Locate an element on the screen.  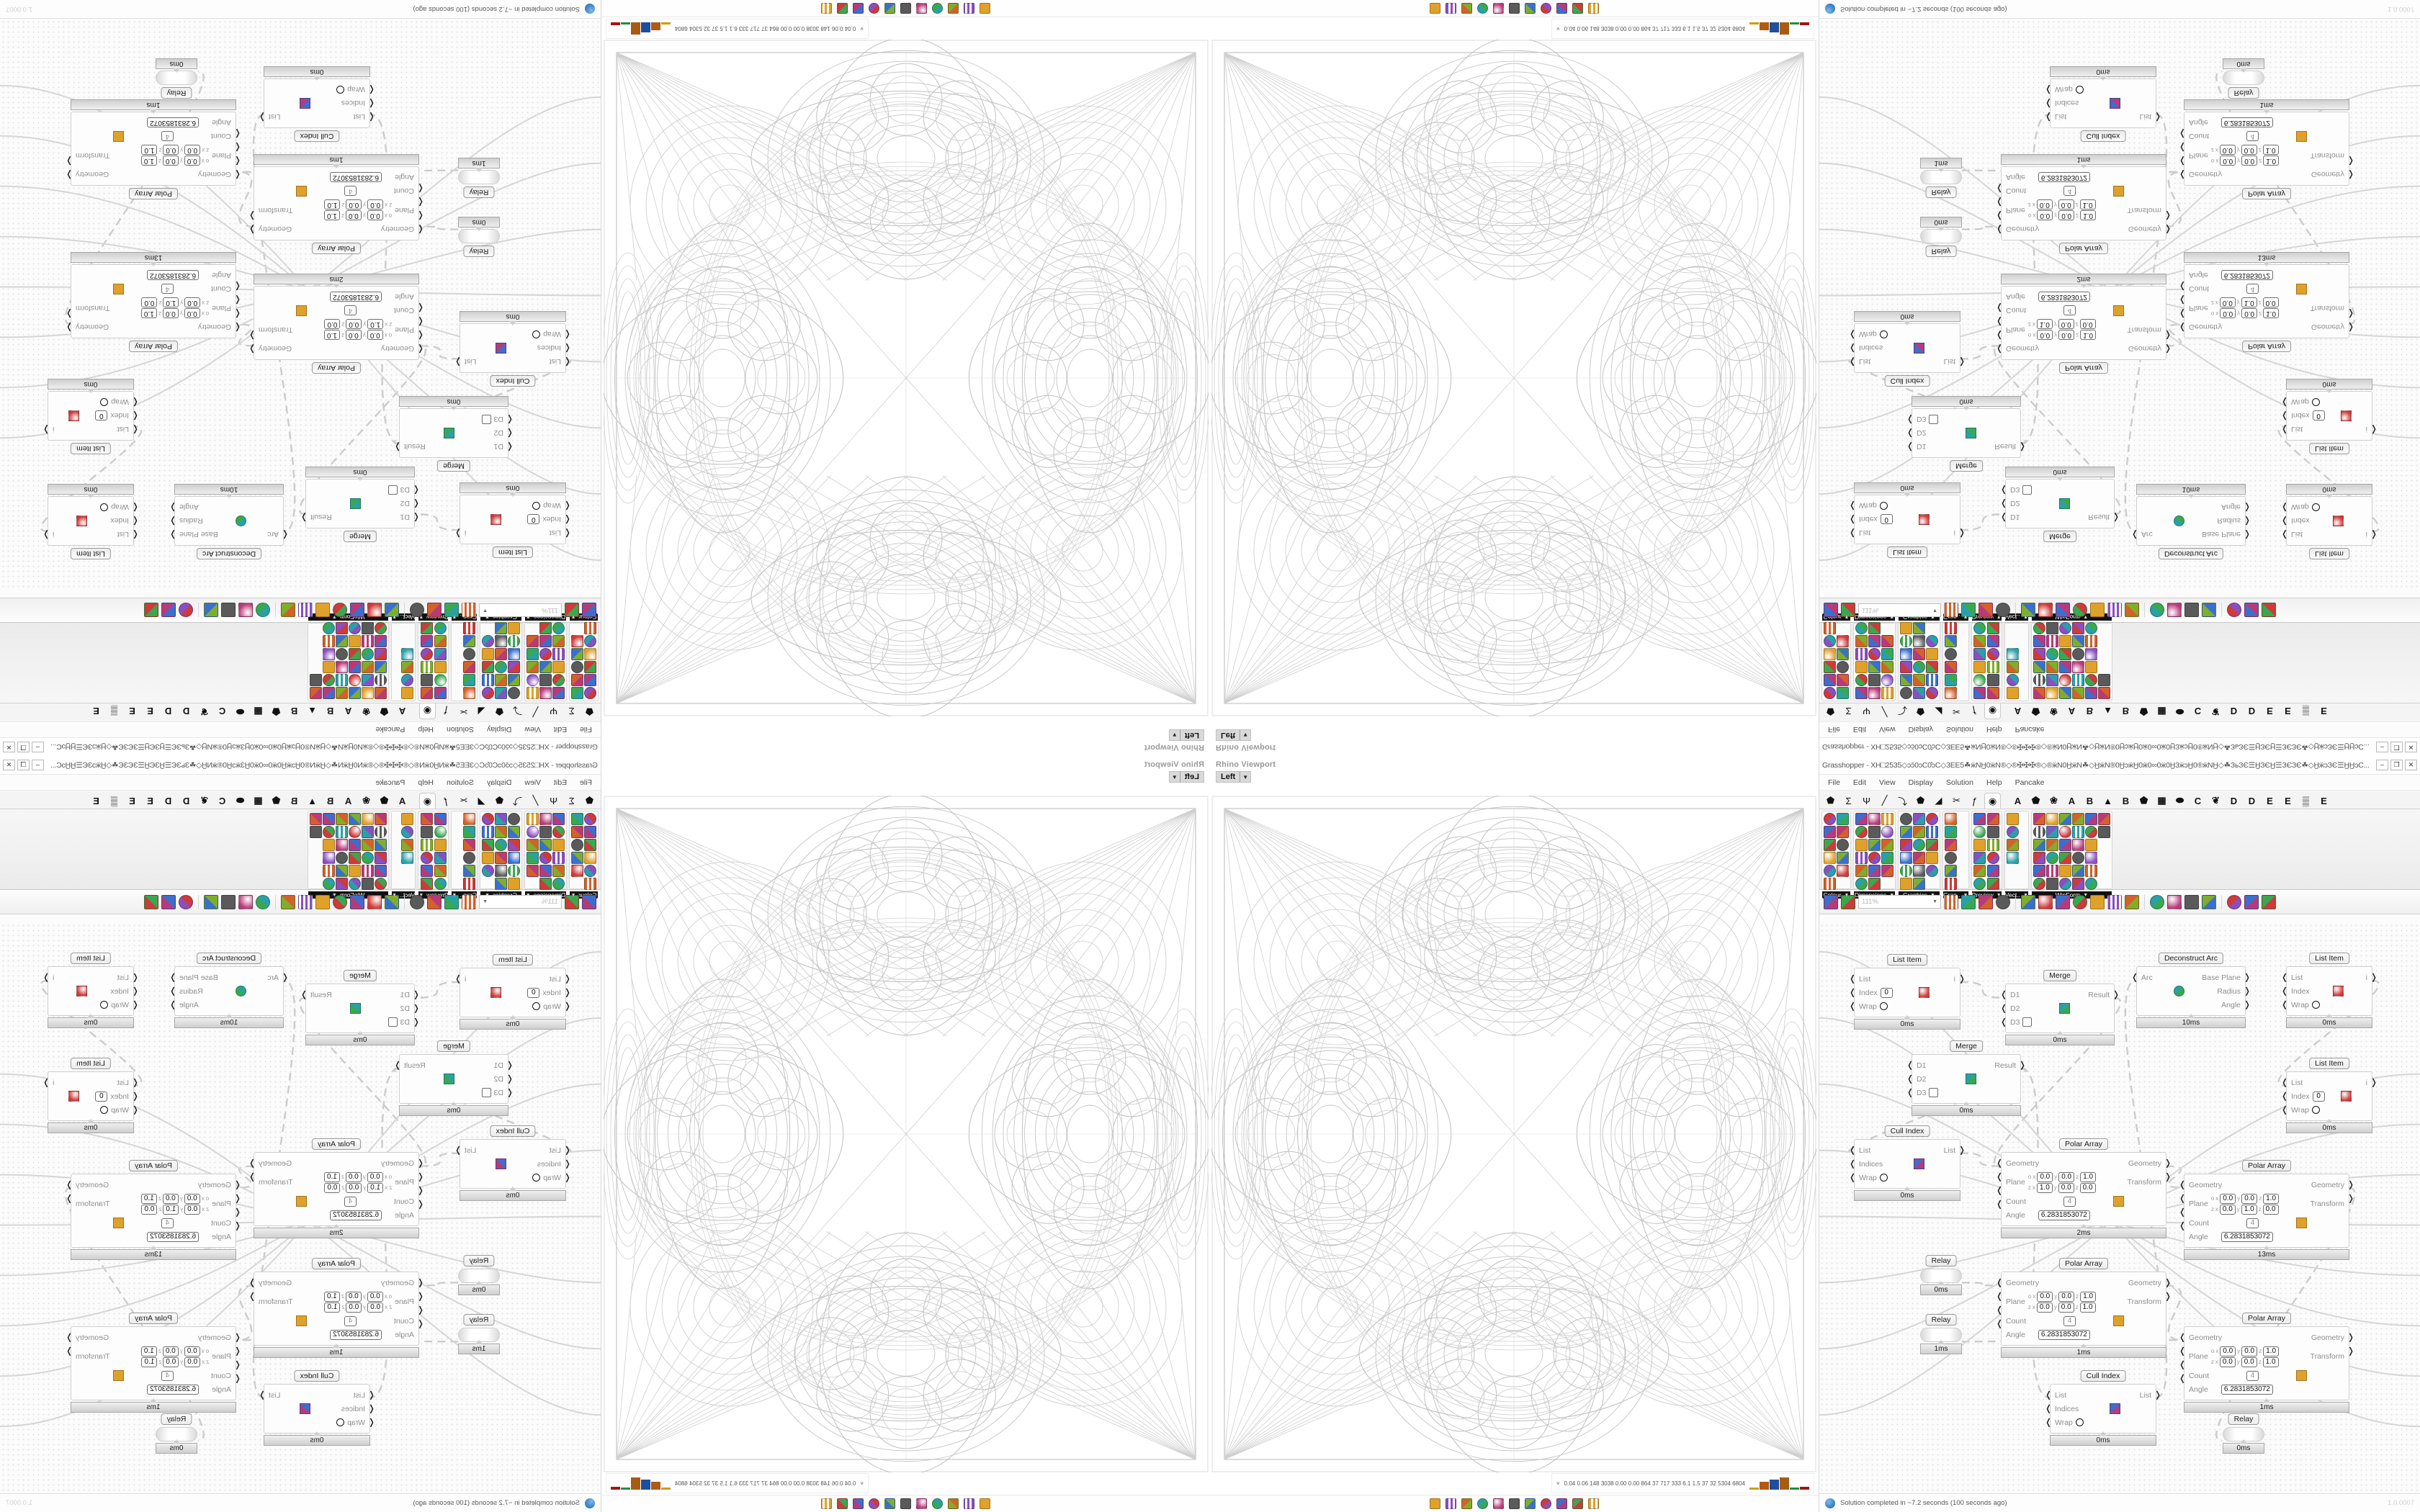
wire is located at coordinates (439, 1284).